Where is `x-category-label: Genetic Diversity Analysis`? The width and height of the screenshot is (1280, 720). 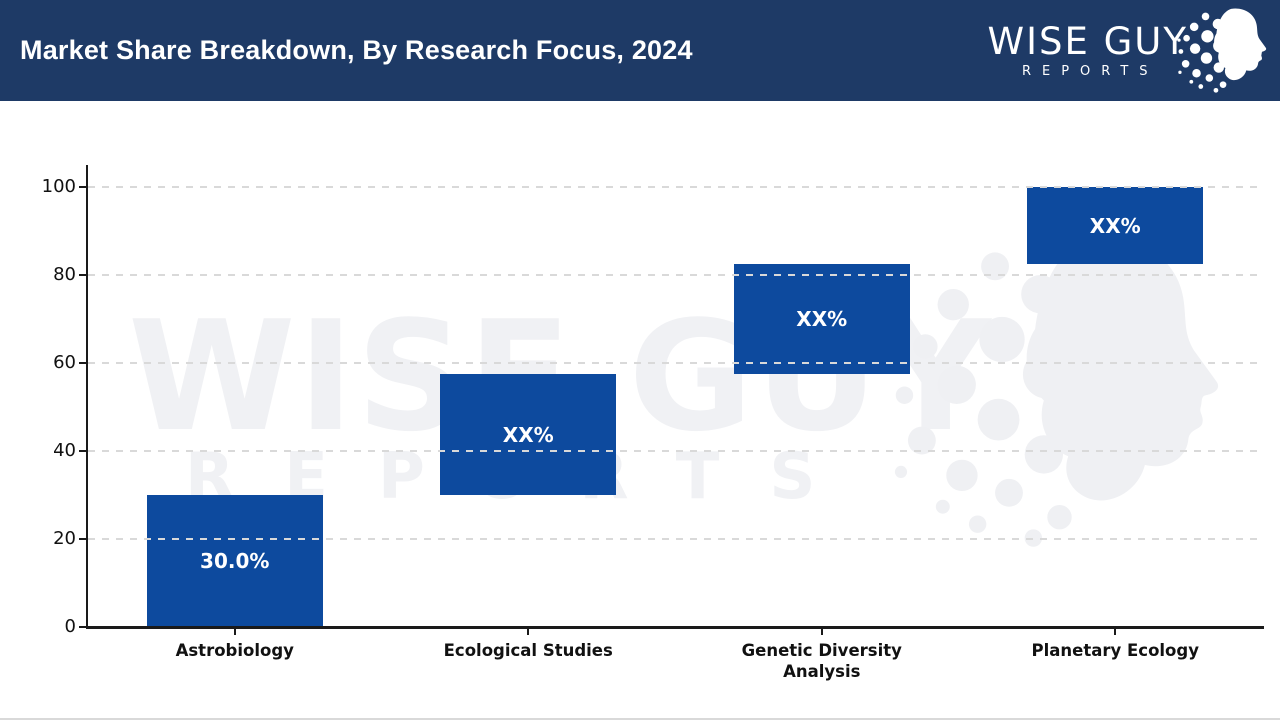
x-category-label: Genetic Diversity Analysis is located at coordinates (821, 661).